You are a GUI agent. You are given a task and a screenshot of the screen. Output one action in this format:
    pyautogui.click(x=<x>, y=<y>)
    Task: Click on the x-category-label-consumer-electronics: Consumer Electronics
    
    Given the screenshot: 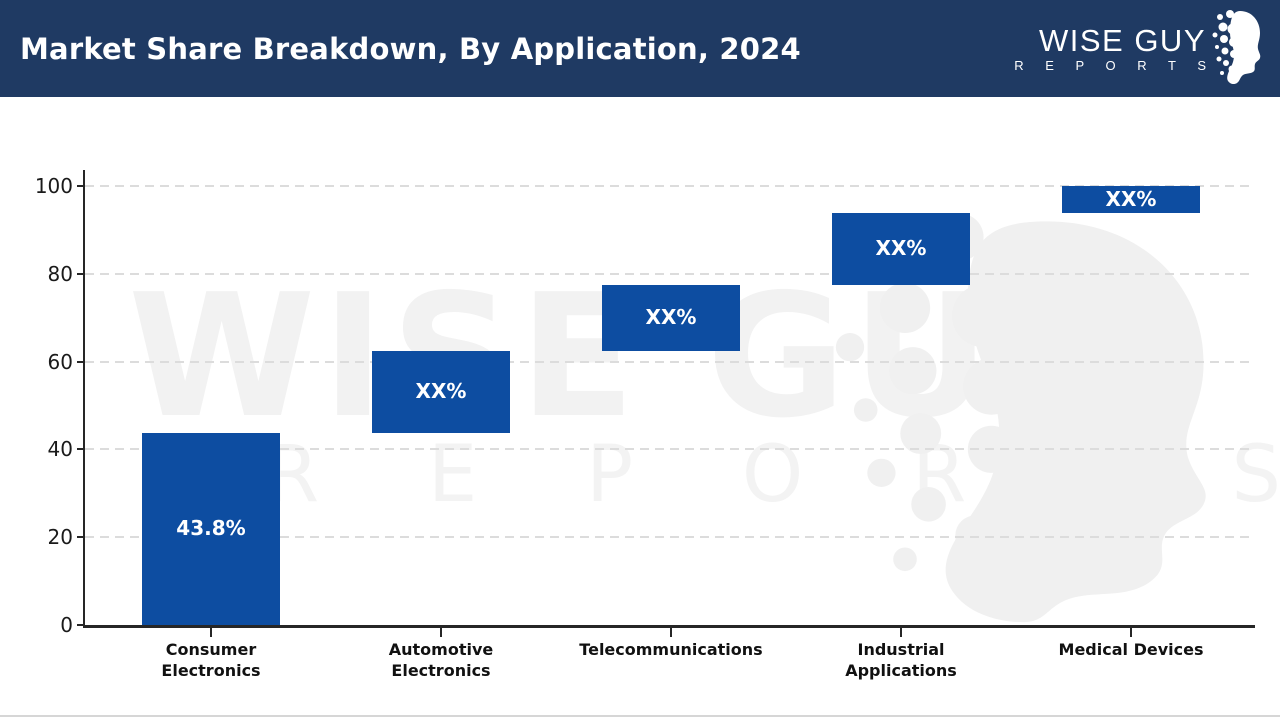 What is the action you would take?
    pyautogui.click(x=211, y=660)
    